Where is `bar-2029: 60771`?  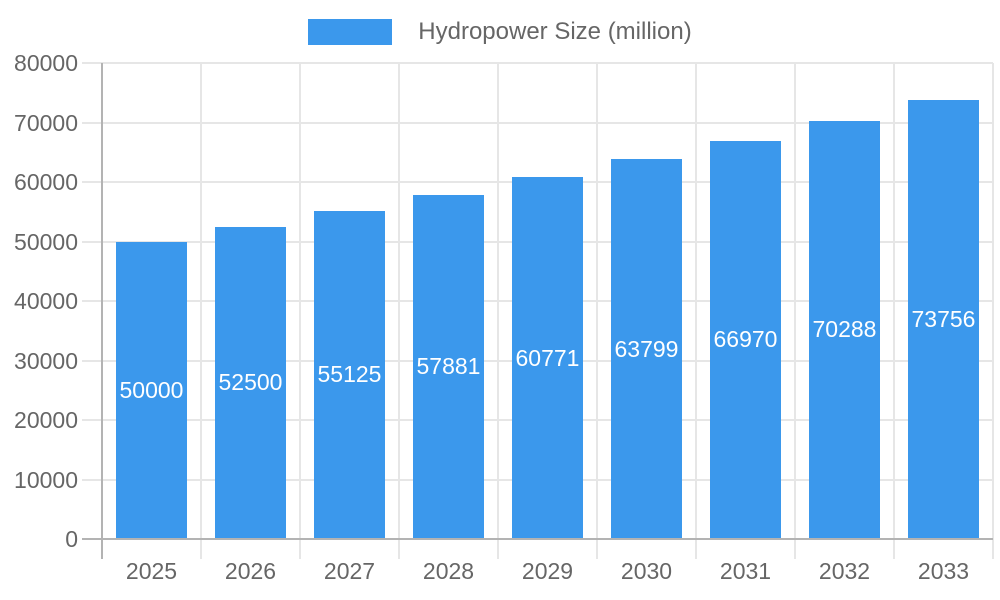 bar-2029: 60771 is located at coordinates (547, 358).